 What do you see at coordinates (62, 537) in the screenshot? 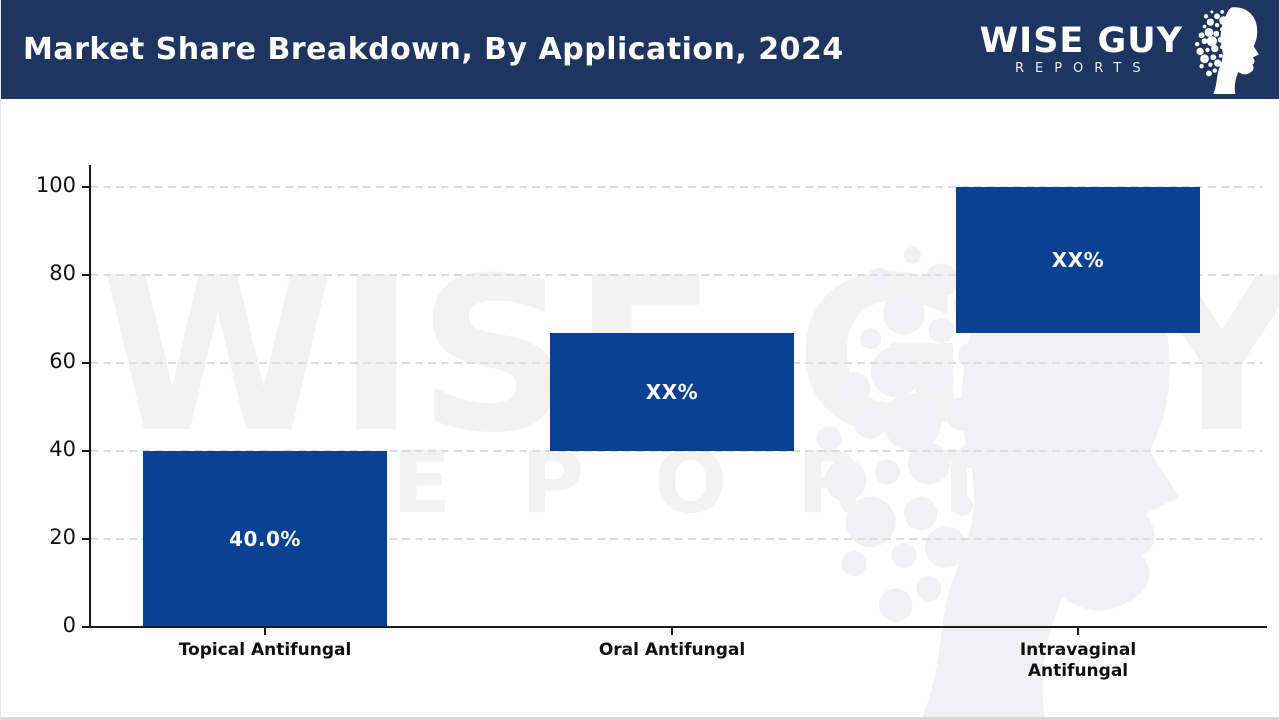
I see `y-tick-label: 20` at bounding box center [62, 537].